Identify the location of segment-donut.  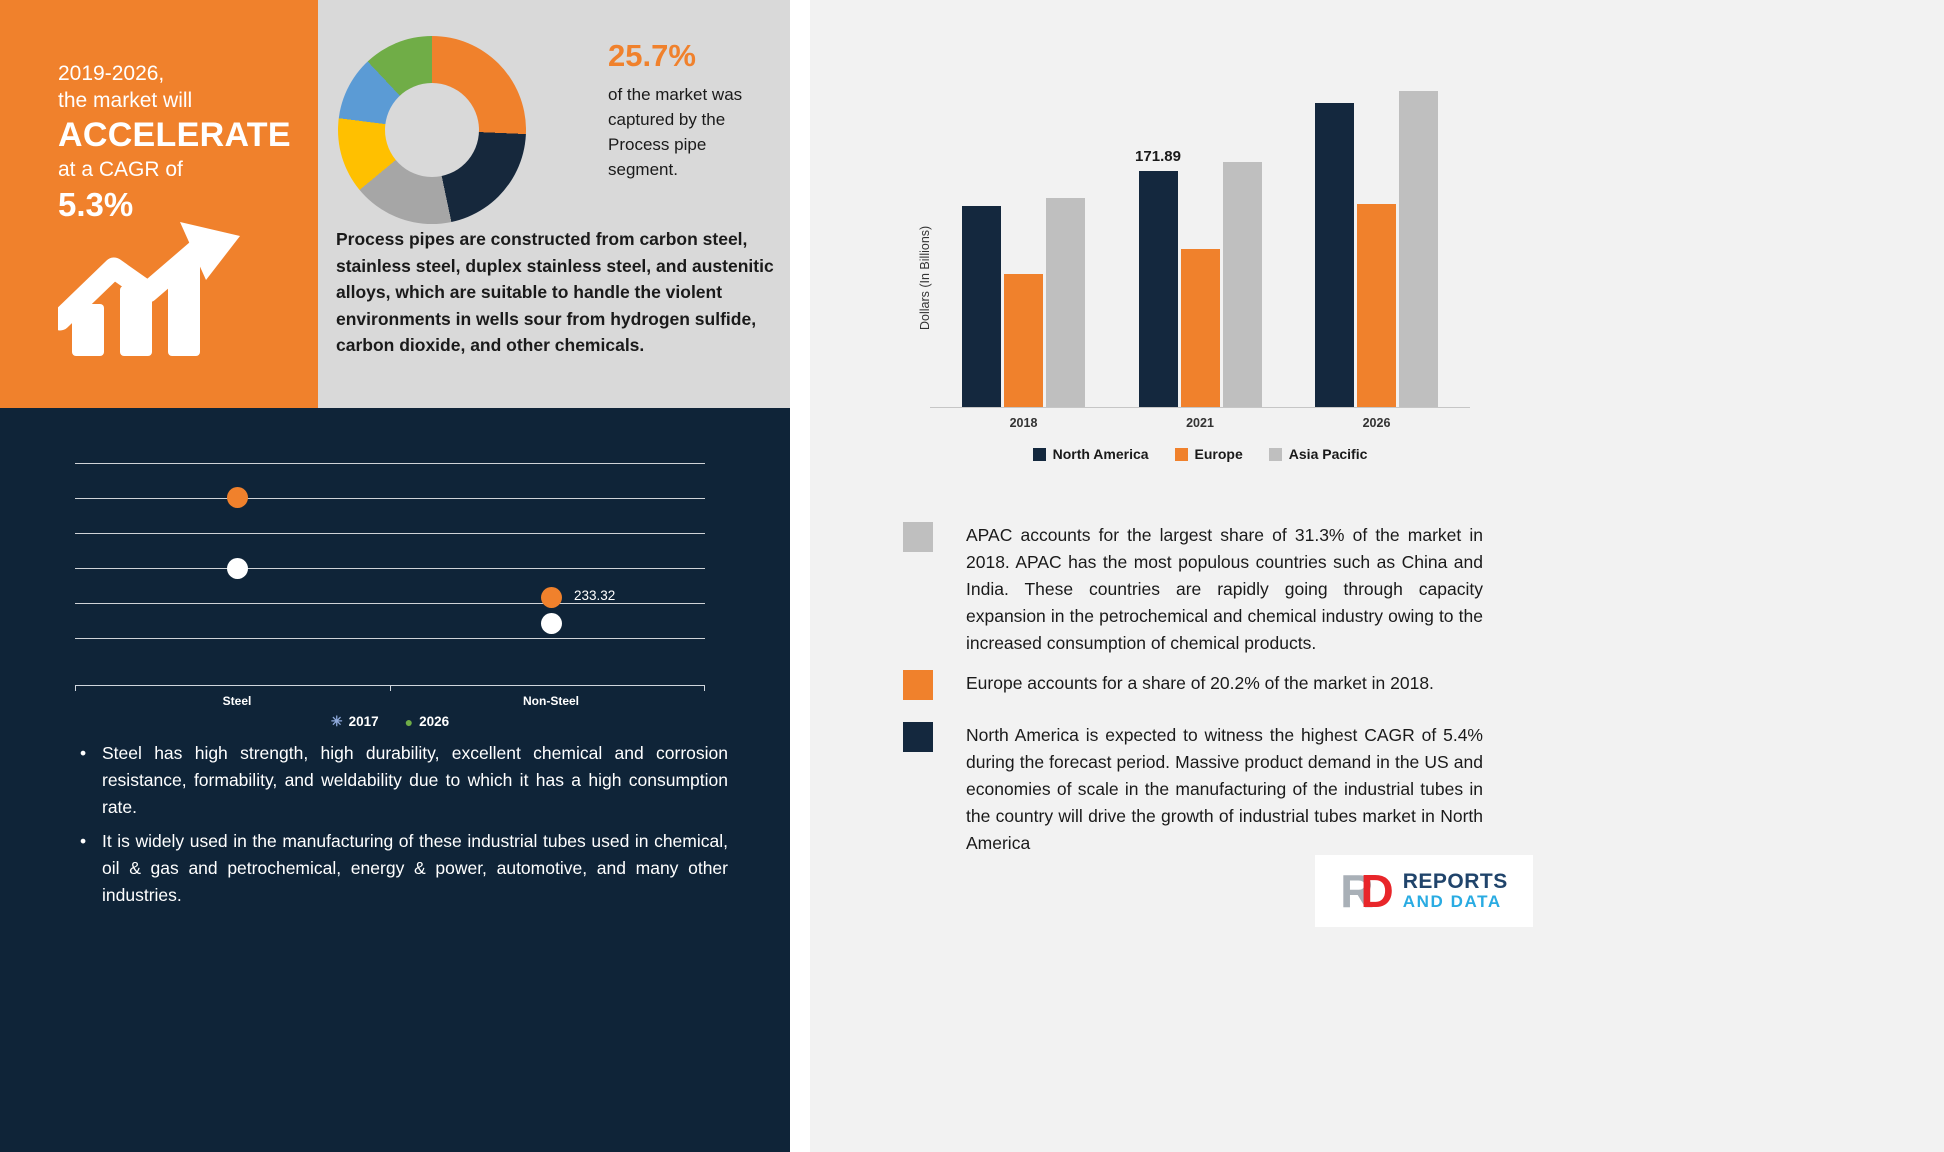
(432, 130).